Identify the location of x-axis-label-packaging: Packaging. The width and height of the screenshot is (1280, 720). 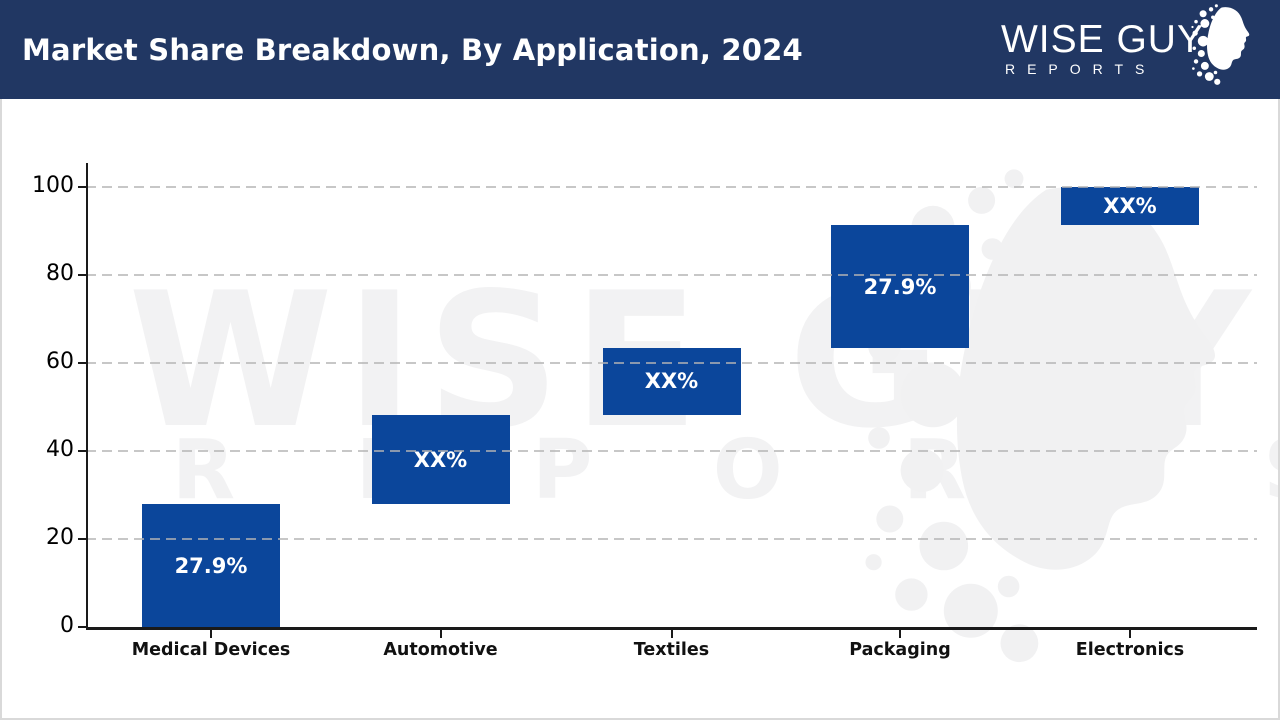
(900, 650).